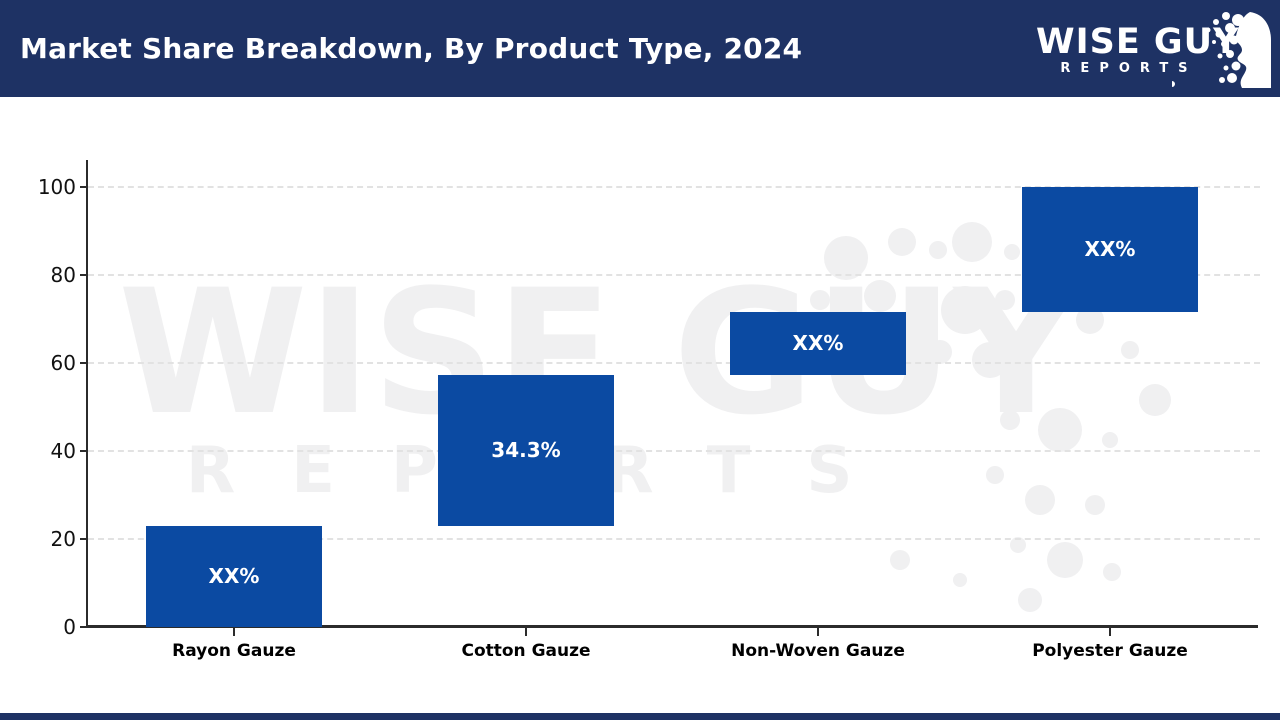 This screenshot has height=720, width=1280. Describe the element at coordinates (63, 451) in the screenshot. I see `y-tick-label: 40` at that location.